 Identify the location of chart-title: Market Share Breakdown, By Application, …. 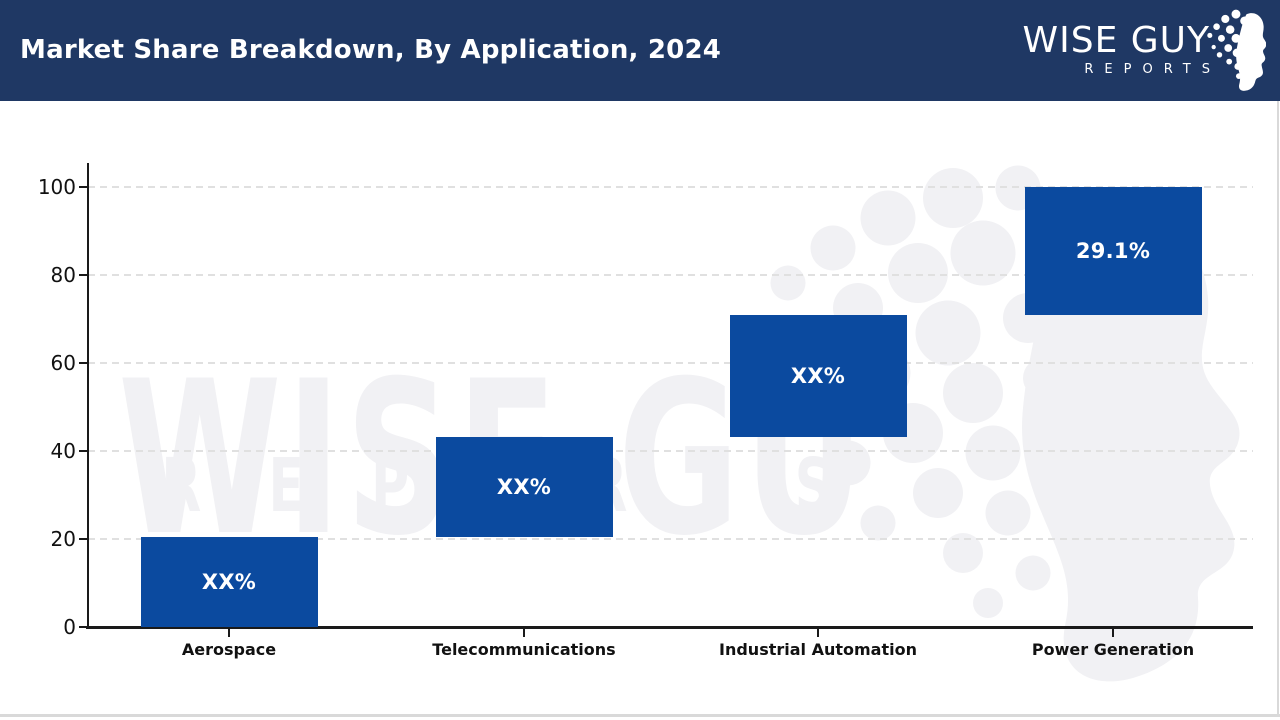
(371, 50).